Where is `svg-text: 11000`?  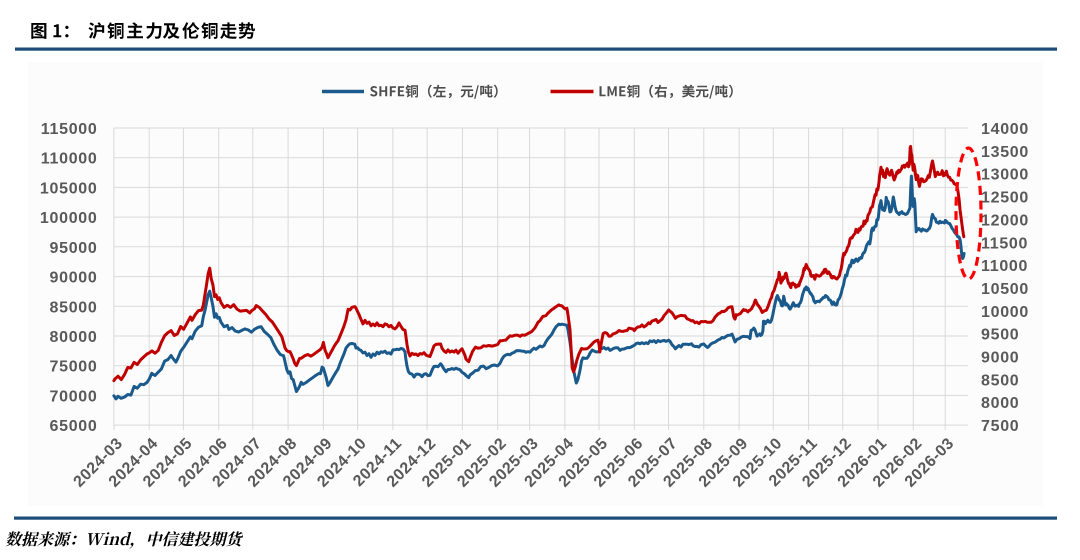 svg-text: 11000 is located at coordinates (1004, 266).